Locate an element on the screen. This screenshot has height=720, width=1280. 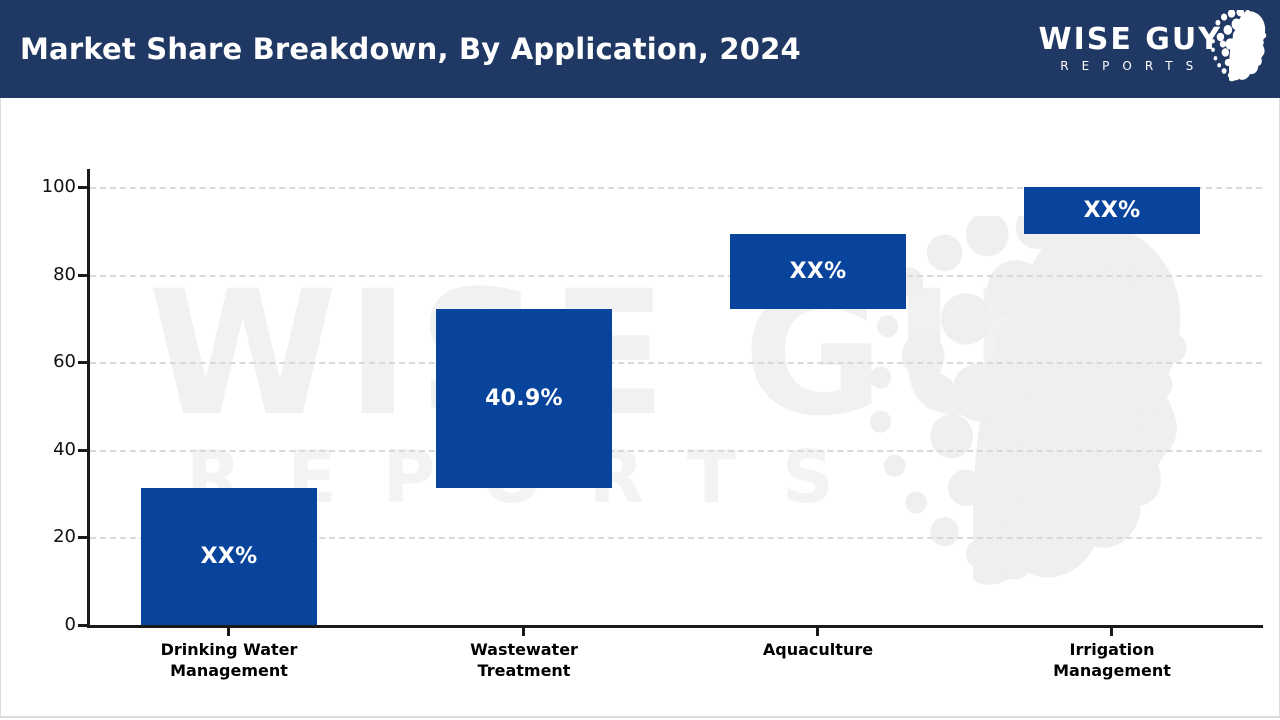
y-tick-label: 20 is located at coordinates (64, 537).